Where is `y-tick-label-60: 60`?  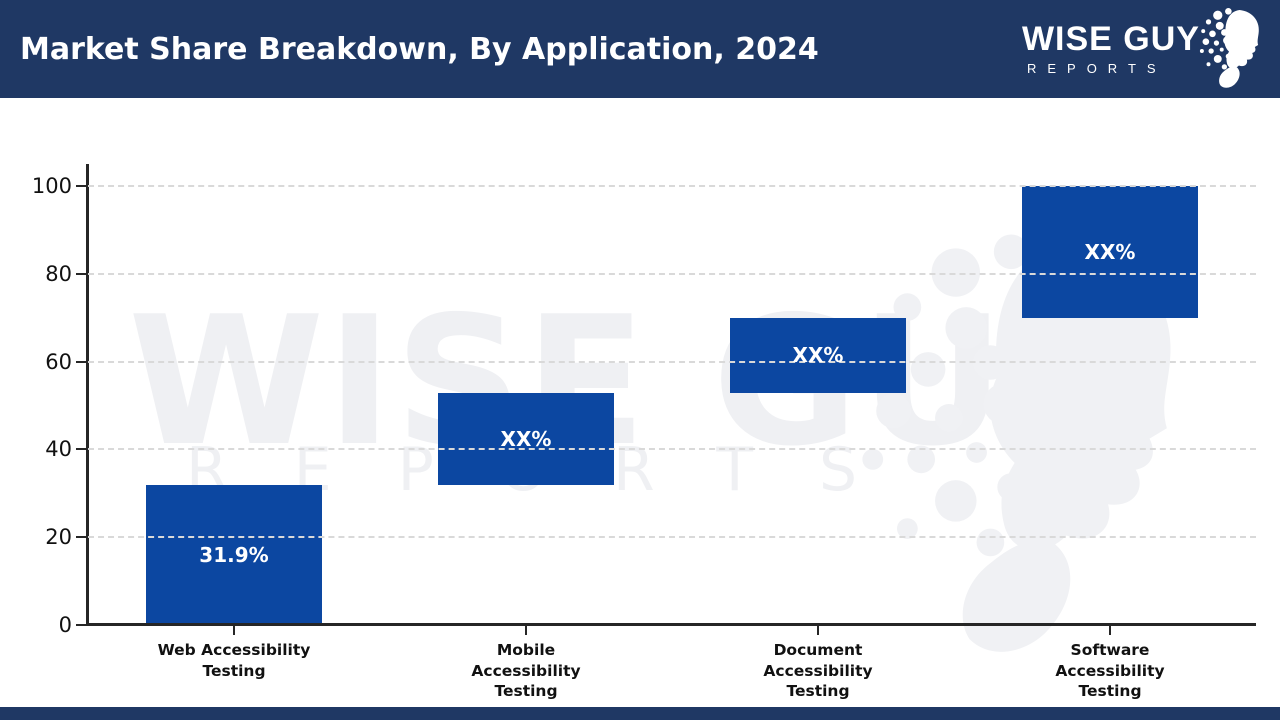 y-tick-label-60: 60 is located at coordinates (58, 361).